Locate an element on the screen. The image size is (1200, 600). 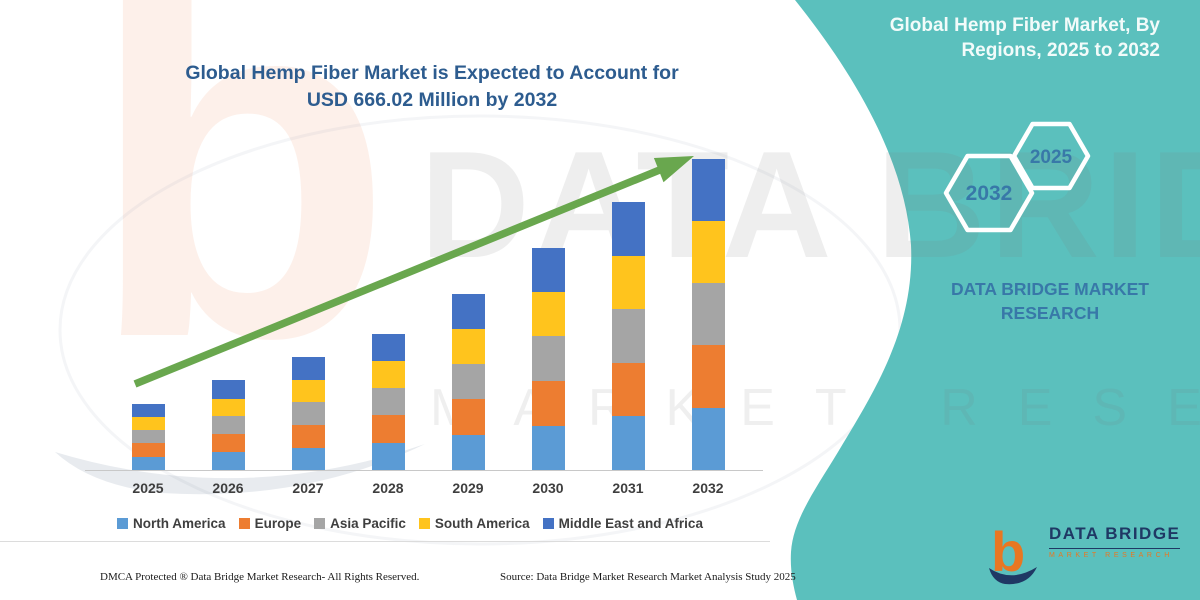
bar-segment-2027-south-america is located at coordinates (308, 391).